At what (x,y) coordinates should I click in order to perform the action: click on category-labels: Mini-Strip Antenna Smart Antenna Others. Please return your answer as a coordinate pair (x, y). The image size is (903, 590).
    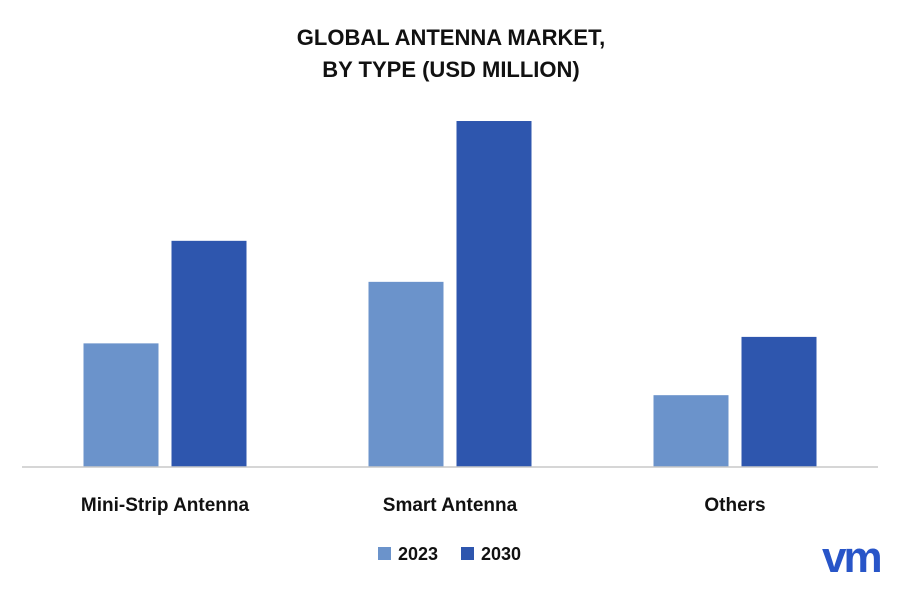
    Looking at the image, I should click on (423, 505).